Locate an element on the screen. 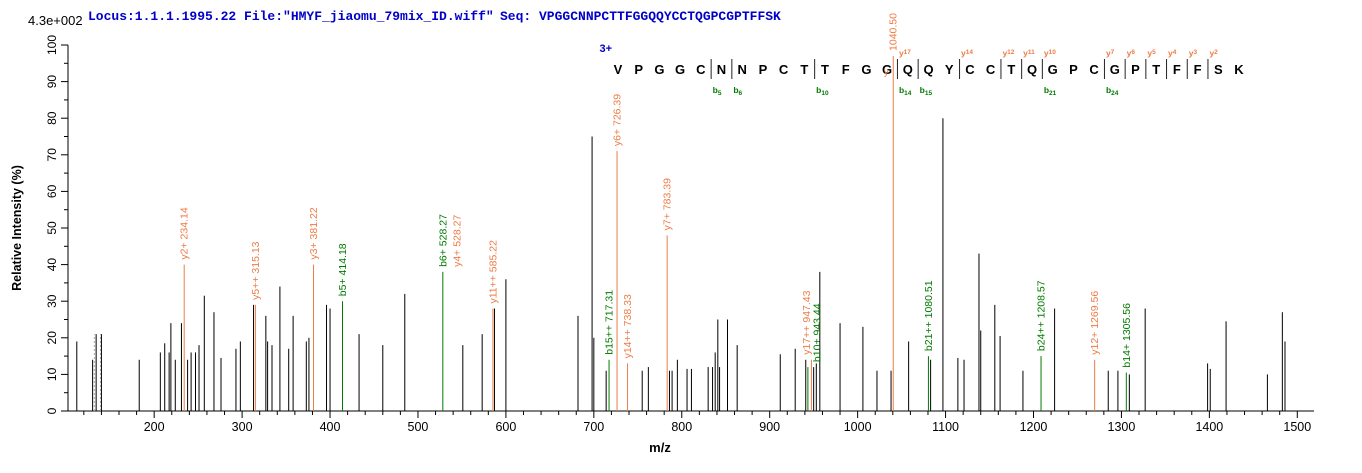  x-tick-label: 1300 is located at coordinates (1122, 427).